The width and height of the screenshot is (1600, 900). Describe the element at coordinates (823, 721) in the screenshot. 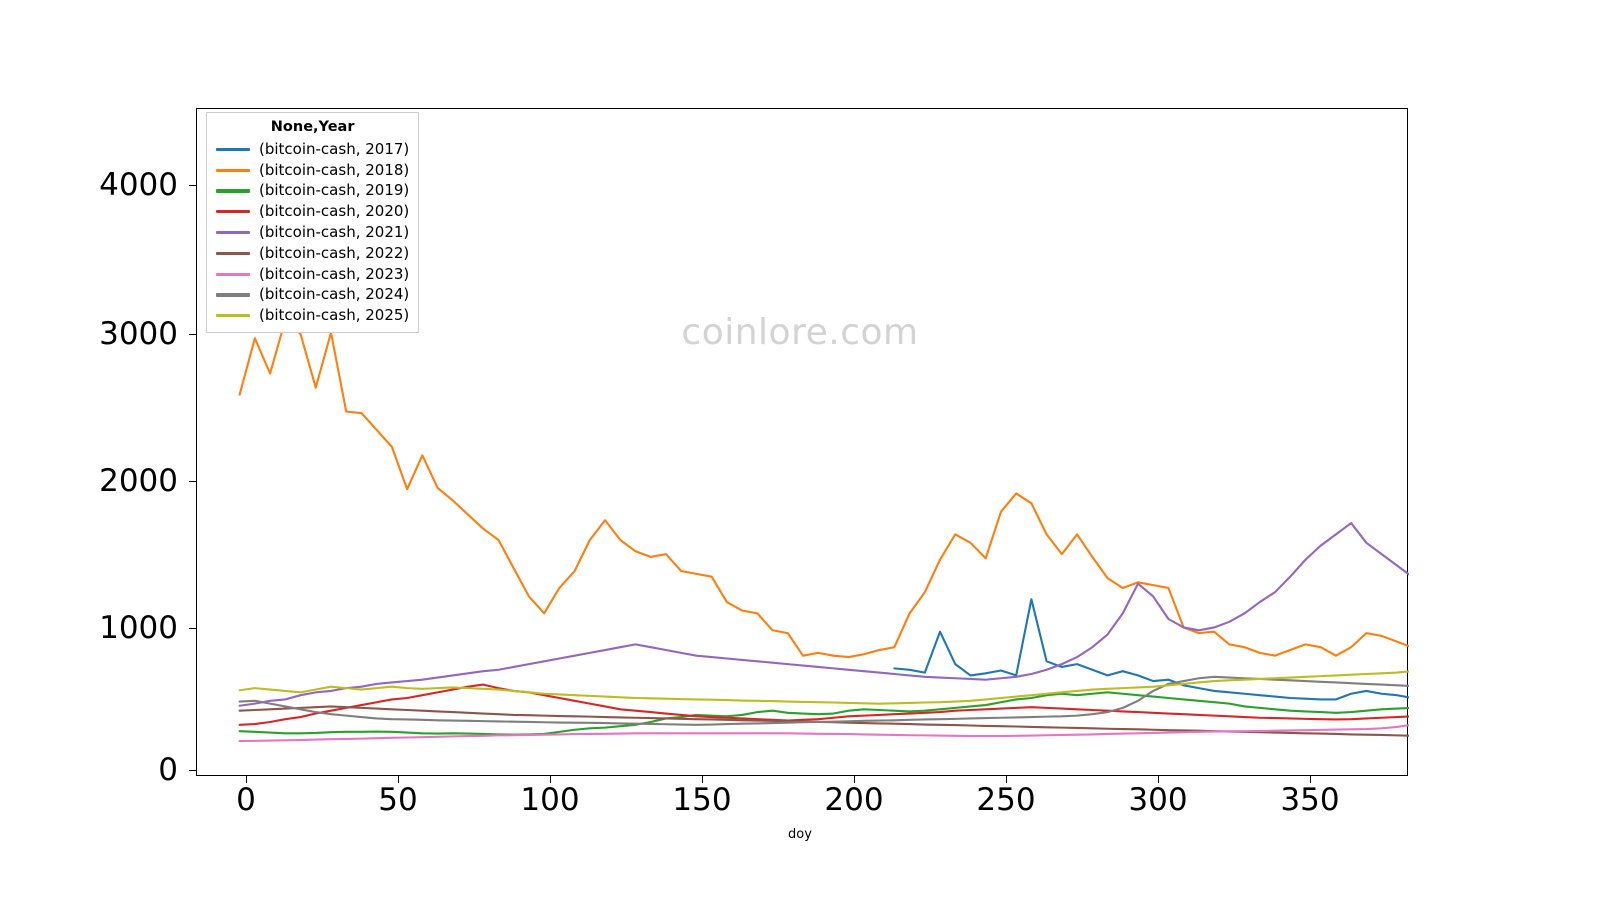

I see `series-line--bitcoin-cash-2022-` at that location.